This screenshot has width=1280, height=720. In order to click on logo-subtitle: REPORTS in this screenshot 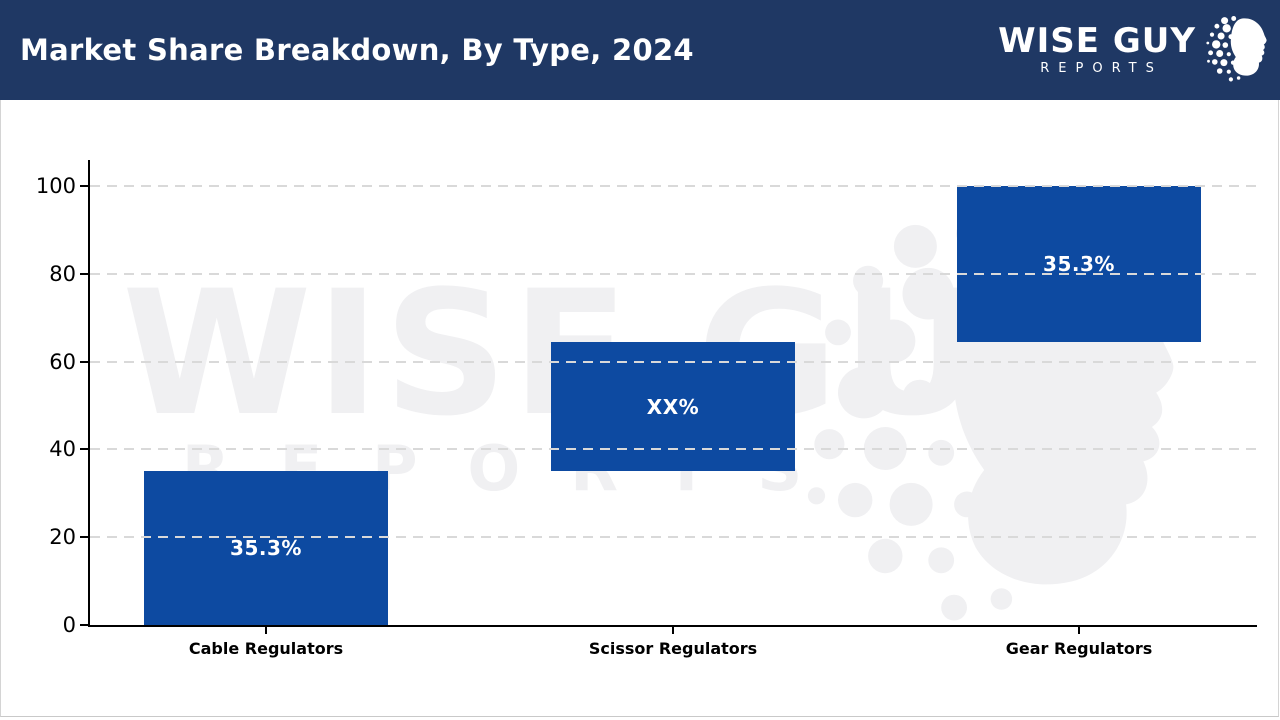, I will do `click(1101, 69)`.